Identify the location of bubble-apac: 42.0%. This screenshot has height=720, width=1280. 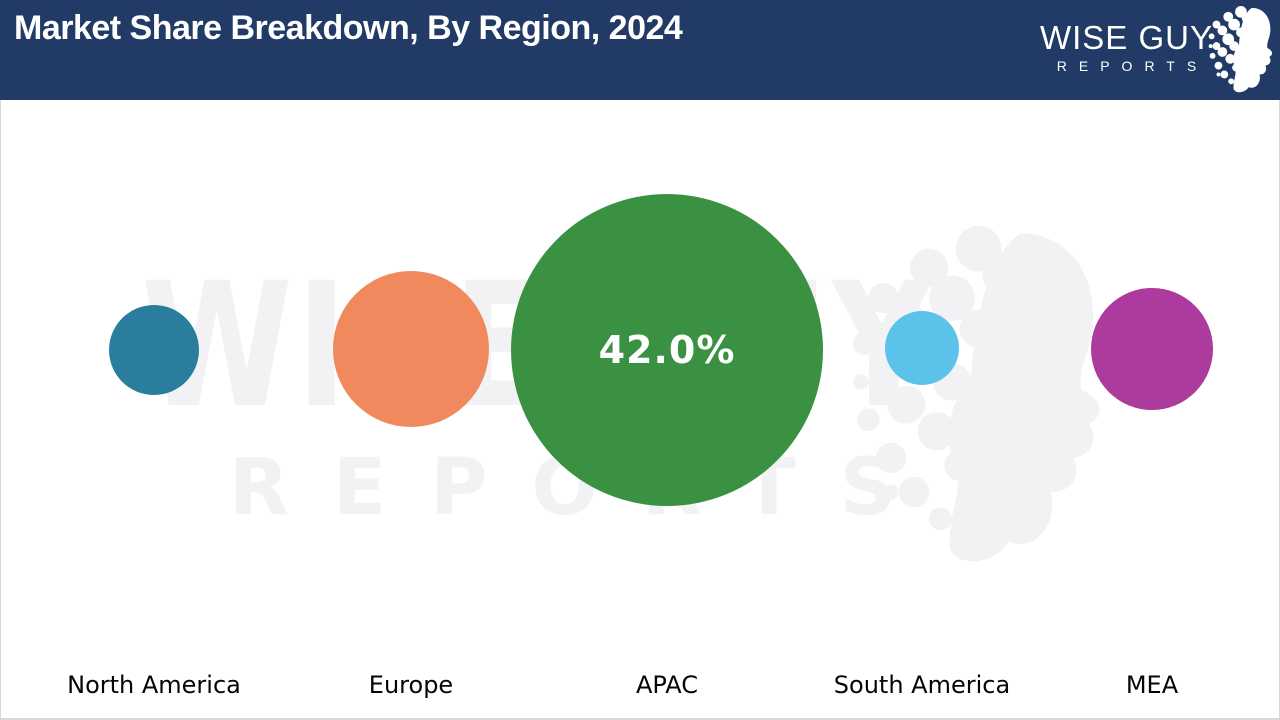
(667, 350).